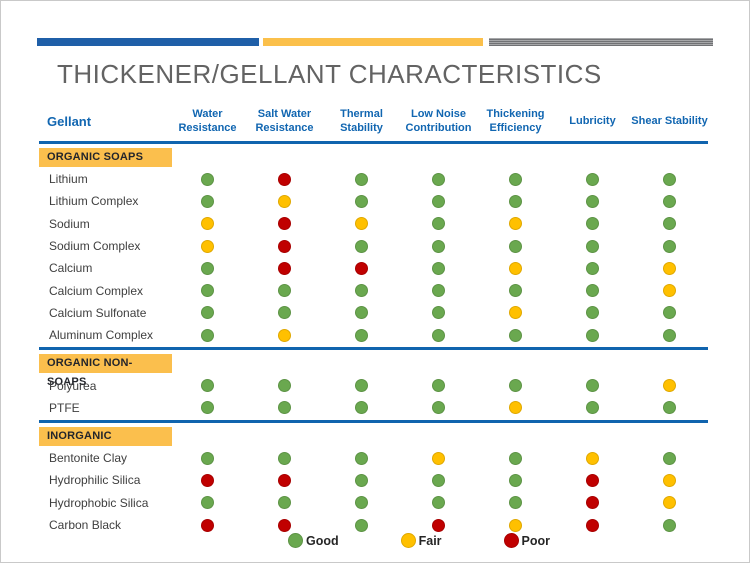 This screenshot has width=750, height=563. Describe the element at coordinates (69, 223) in the screenshot. I see `row-label: Sodium` at that location.